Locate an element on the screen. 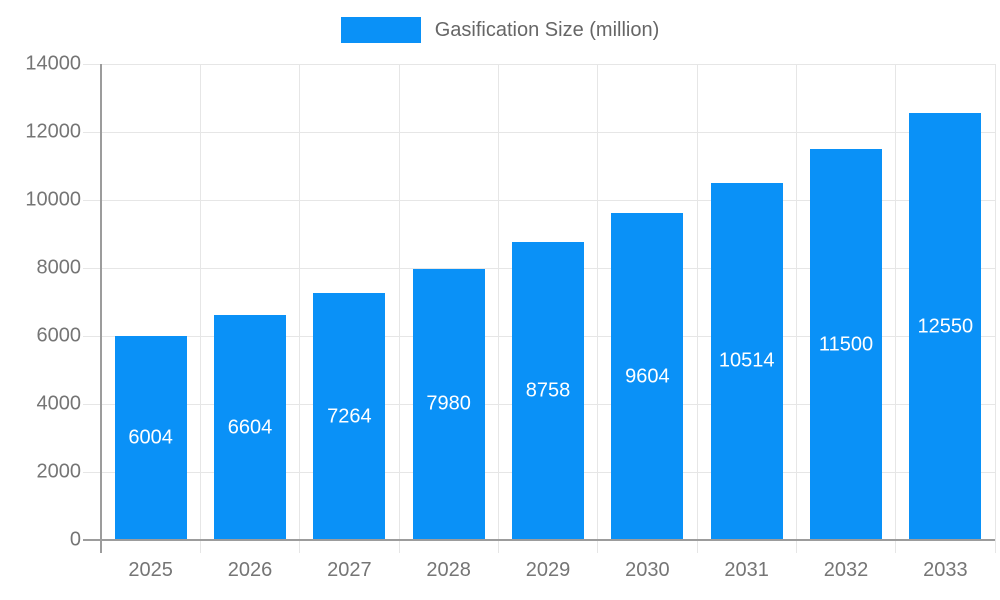 The height and width of the screenshot is (600, 1000). y-tick-label: 8000 is located at coordinates (59, 267).